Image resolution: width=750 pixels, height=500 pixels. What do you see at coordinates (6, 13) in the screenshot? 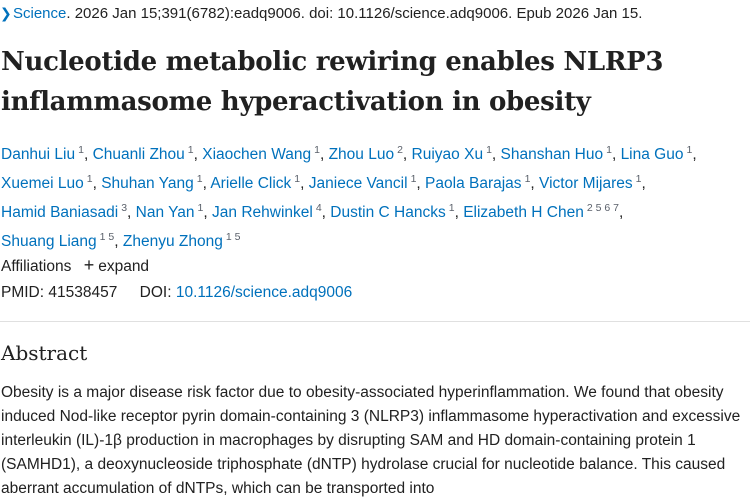
I see `chevron-right-icon: ❯` at bounding box center [6, 13].